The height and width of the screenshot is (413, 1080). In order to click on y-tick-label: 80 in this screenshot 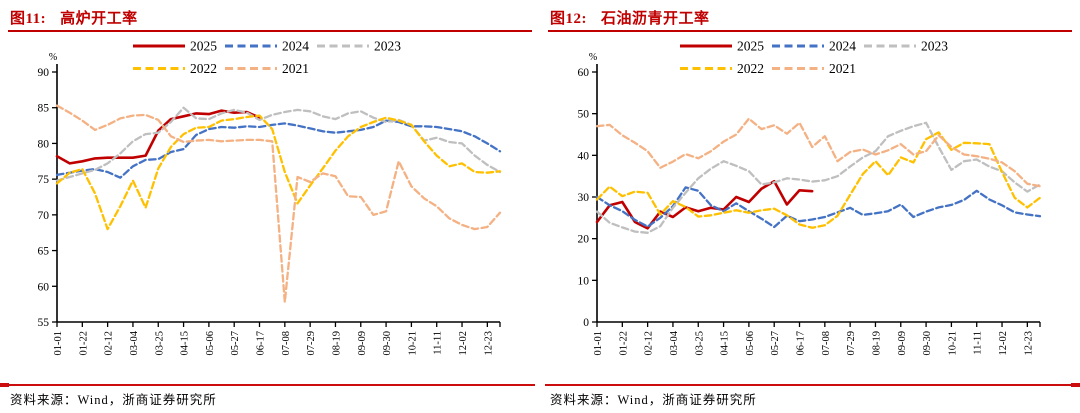, I will do `click(44, 144)`.